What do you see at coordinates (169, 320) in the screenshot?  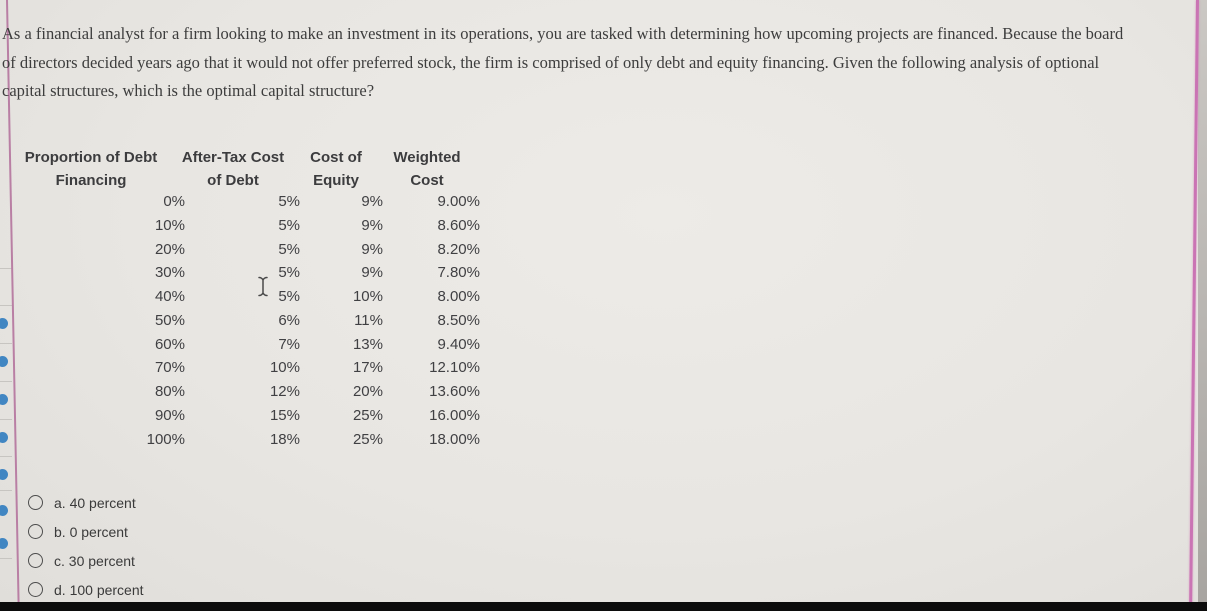 I see `table-cell: 50%` at bounding box center [169, 320].